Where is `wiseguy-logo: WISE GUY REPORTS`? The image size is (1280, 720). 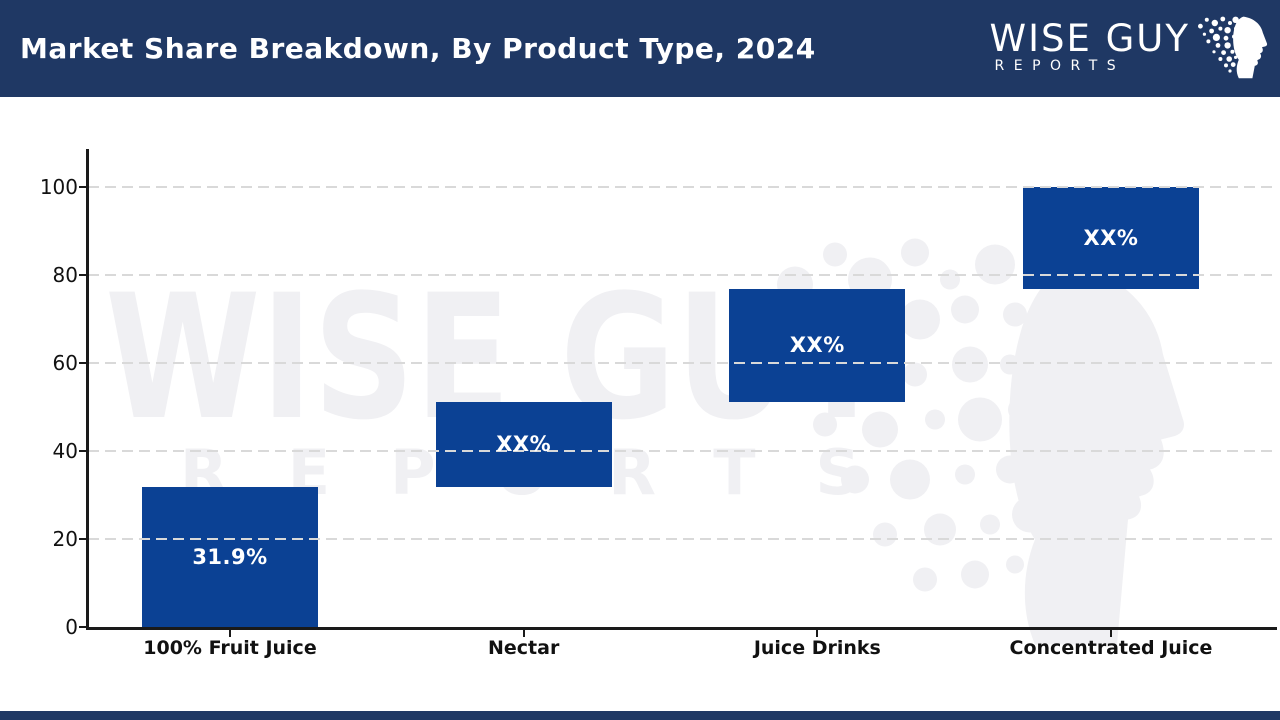 wiseguy-logo: WISE GUY REPORTS is located at coordinates (1130, 47).